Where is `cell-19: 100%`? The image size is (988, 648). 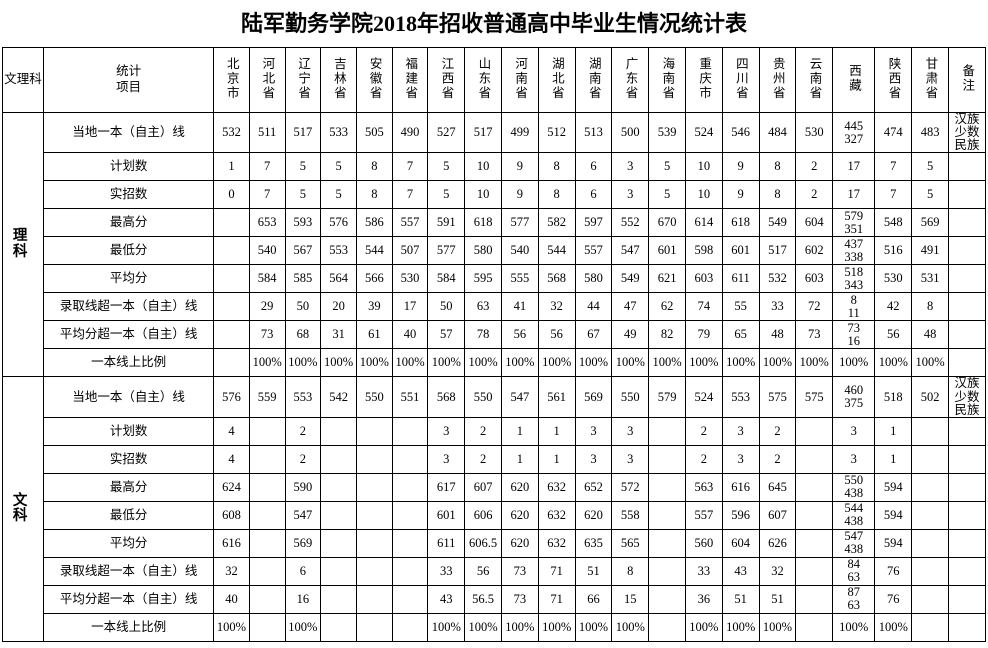 cell-19: 100% is located at coordinates (893, 363).